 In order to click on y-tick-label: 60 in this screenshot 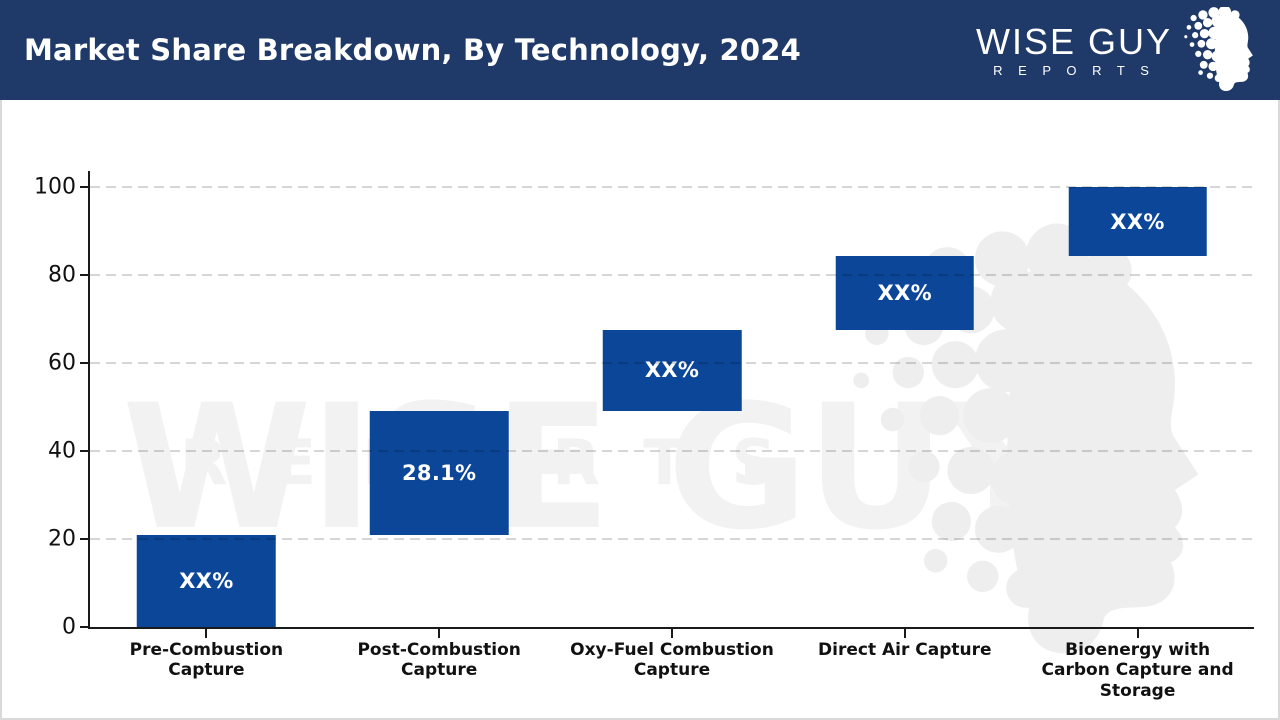, I will do `click(62, 363)`.